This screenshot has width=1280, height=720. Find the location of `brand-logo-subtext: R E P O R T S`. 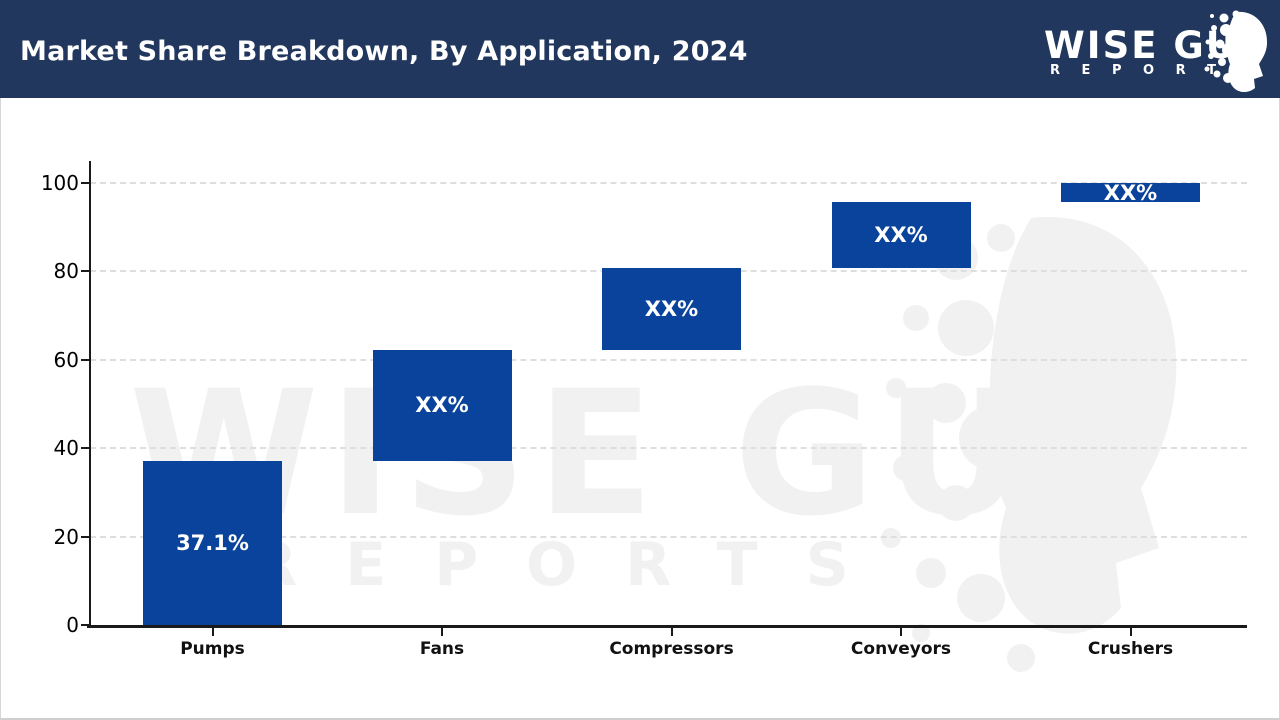

brand-logo-subtext: R E P O R T S is located at coordinates (1153, 70).